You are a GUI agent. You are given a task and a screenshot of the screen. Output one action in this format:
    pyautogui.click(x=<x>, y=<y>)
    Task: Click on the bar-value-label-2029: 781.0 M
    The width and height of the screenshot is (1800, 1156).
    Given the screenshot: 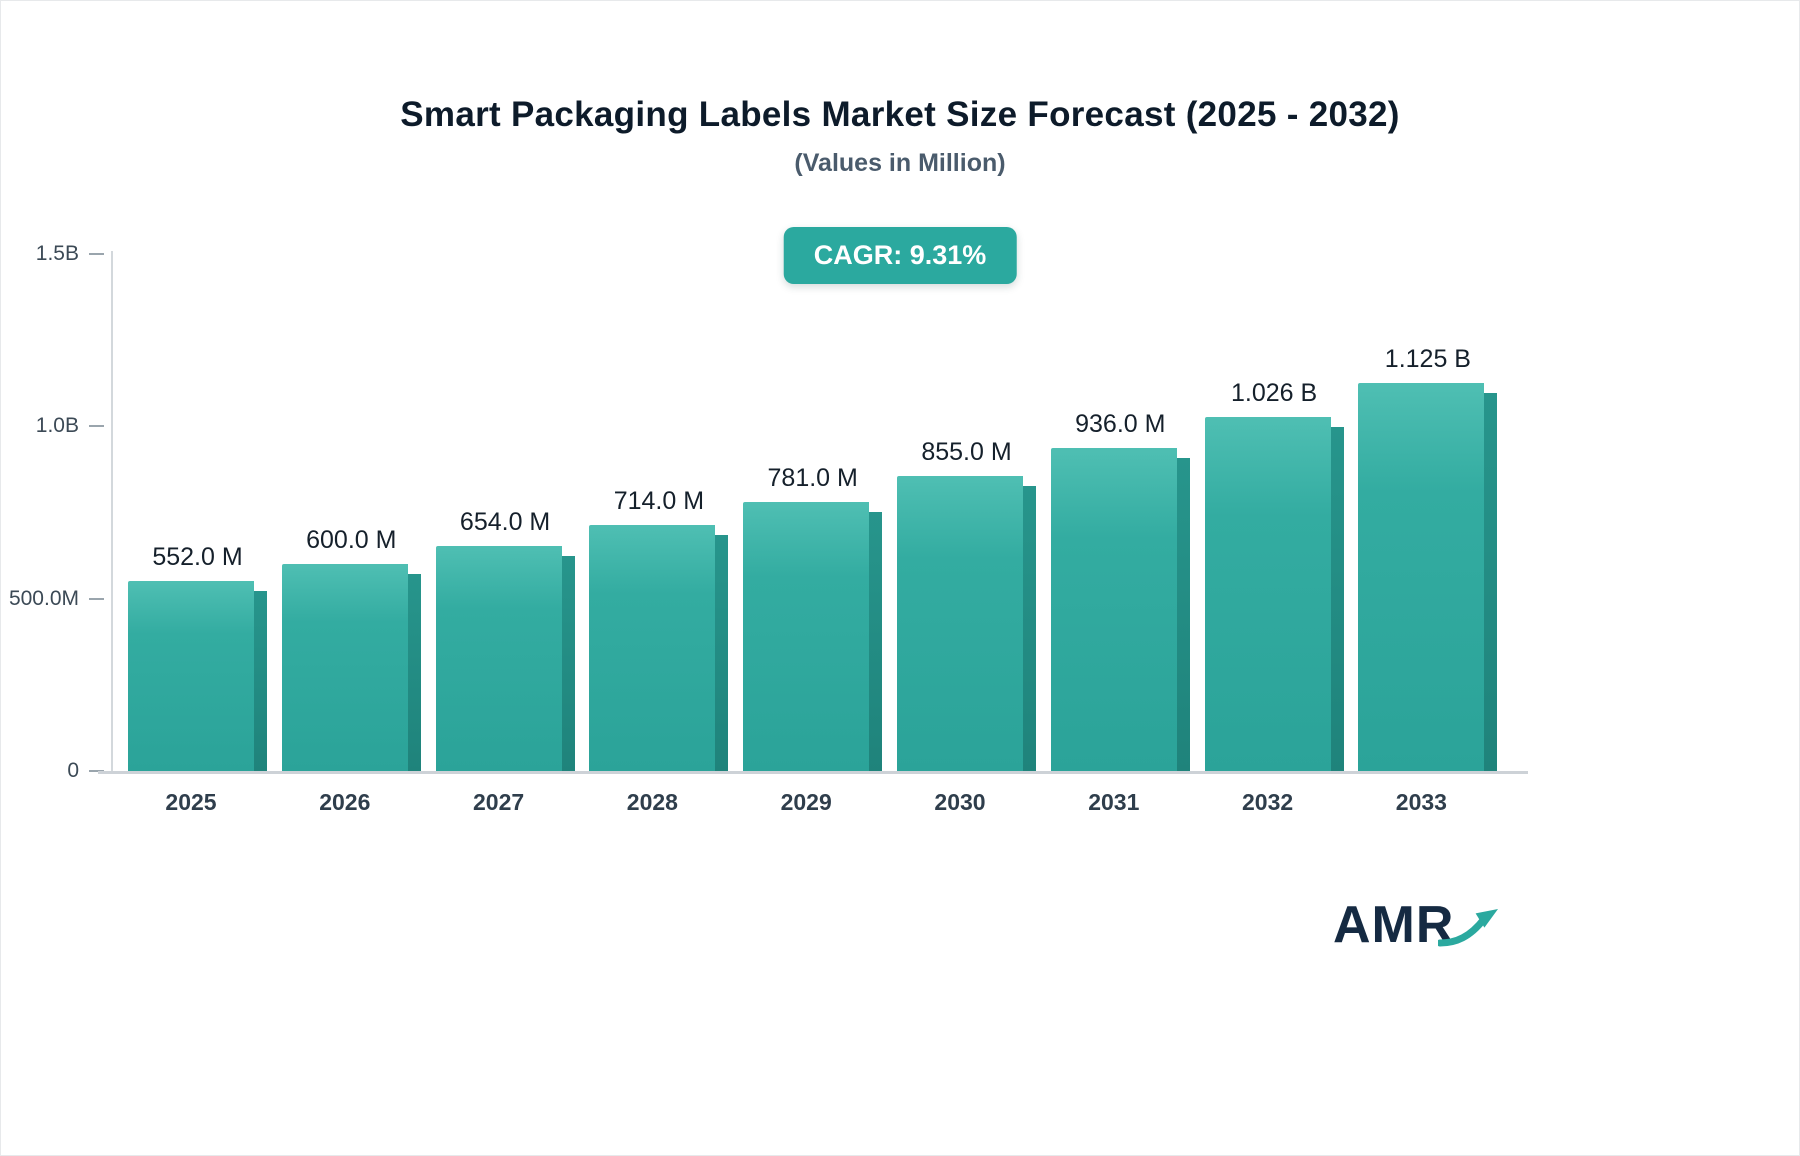 What is the action you would take?
    pyautogui.click(x=812, y=477)
    